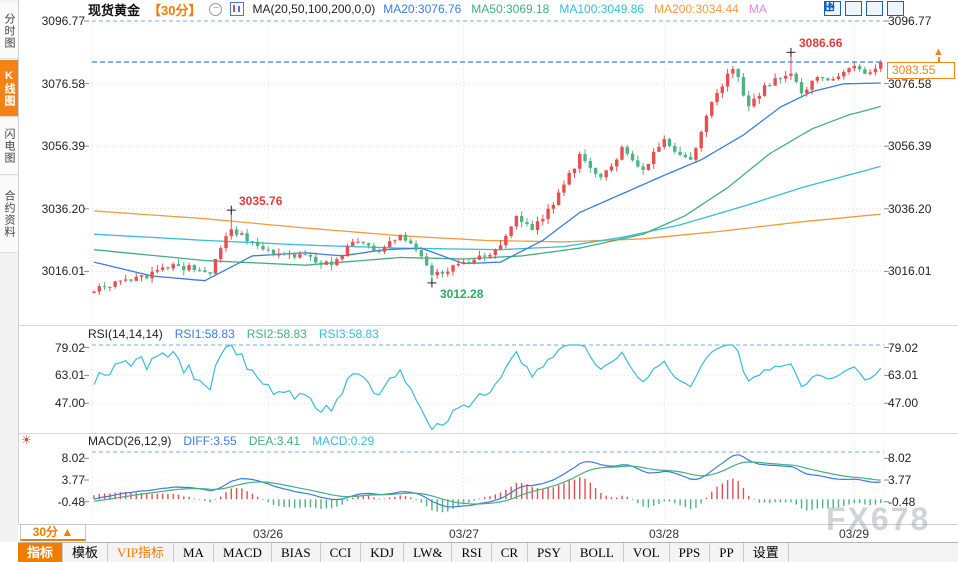 The width and height of the screenshot is (958, 562). I want to click on macd-pane-header: MACD(26,12,9) DIFF:3.55 DEA:3.41 MACD:0.29, so click(231, 441).